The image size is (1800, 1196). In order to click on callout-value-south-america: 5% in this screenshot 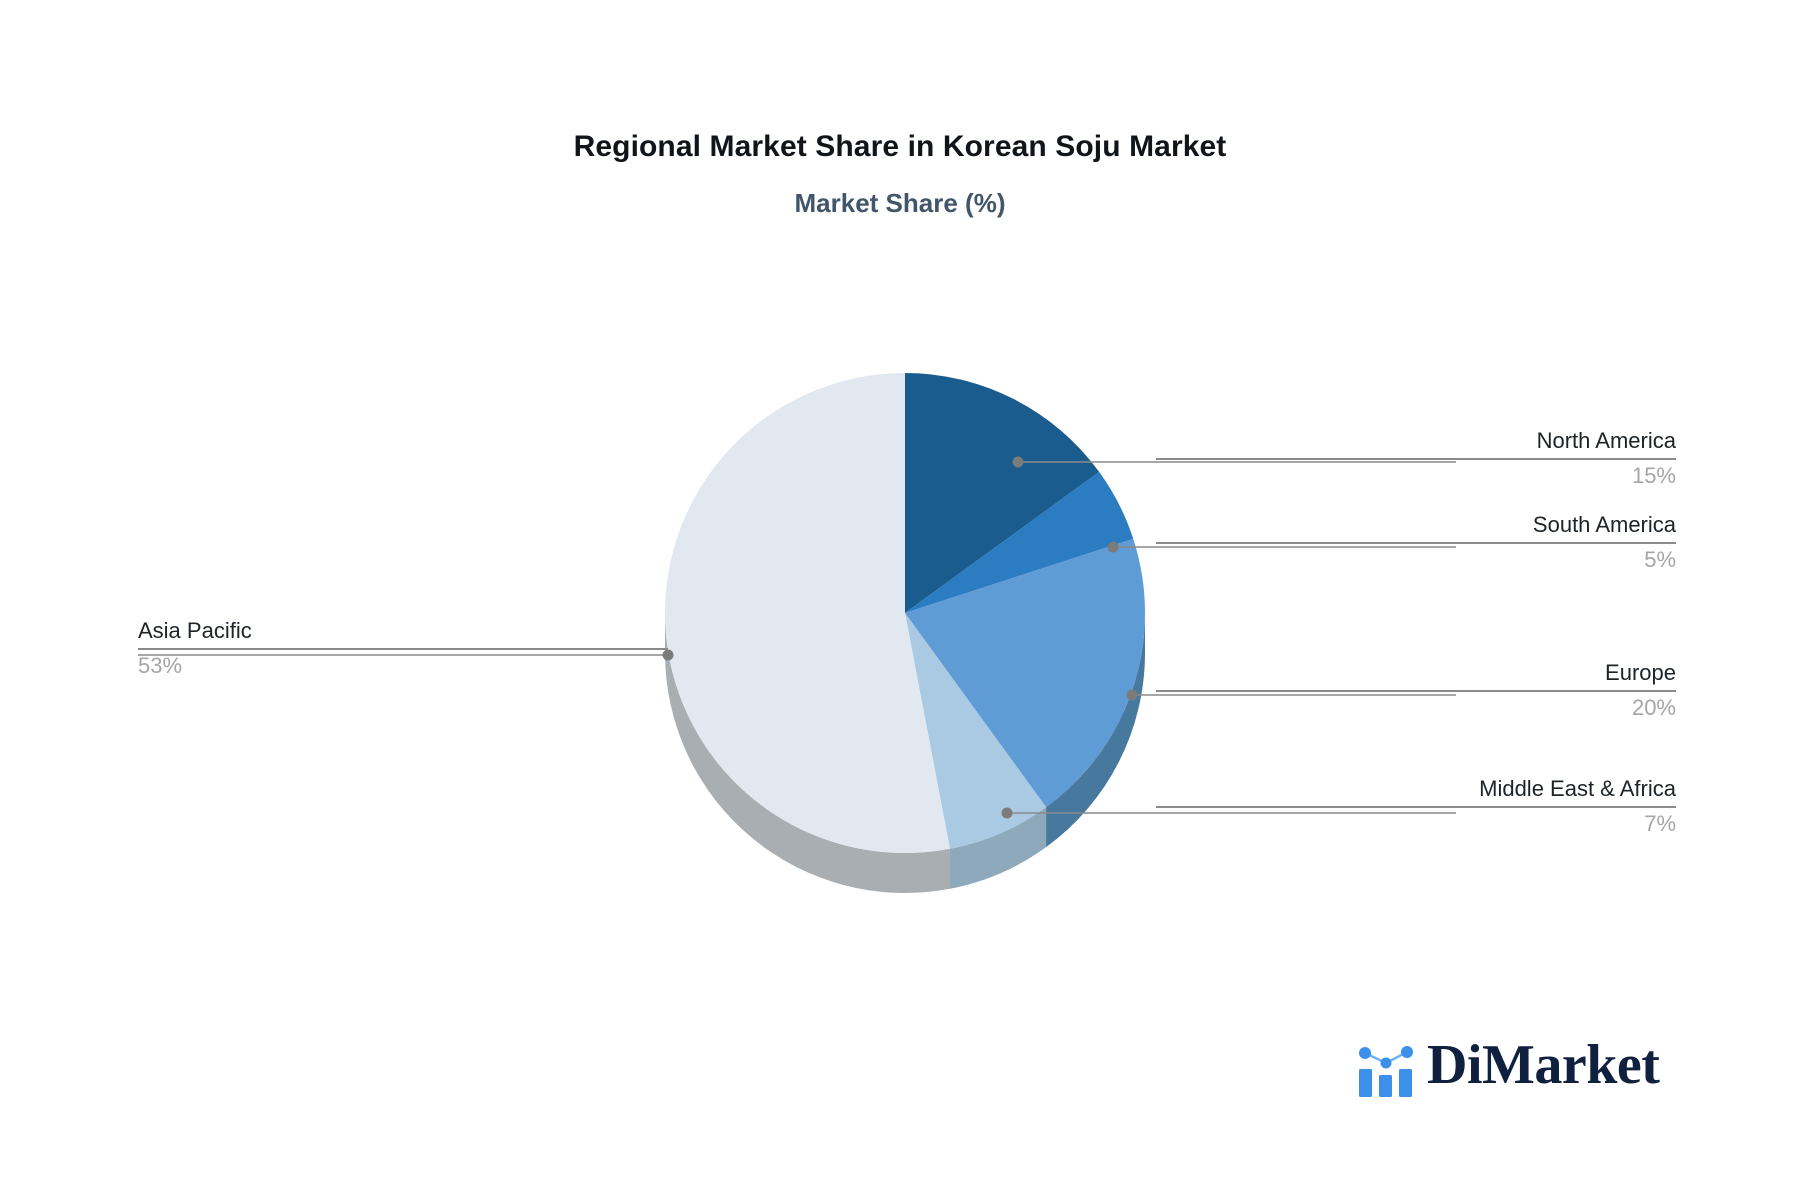, I will do `click(1660, 559)`.